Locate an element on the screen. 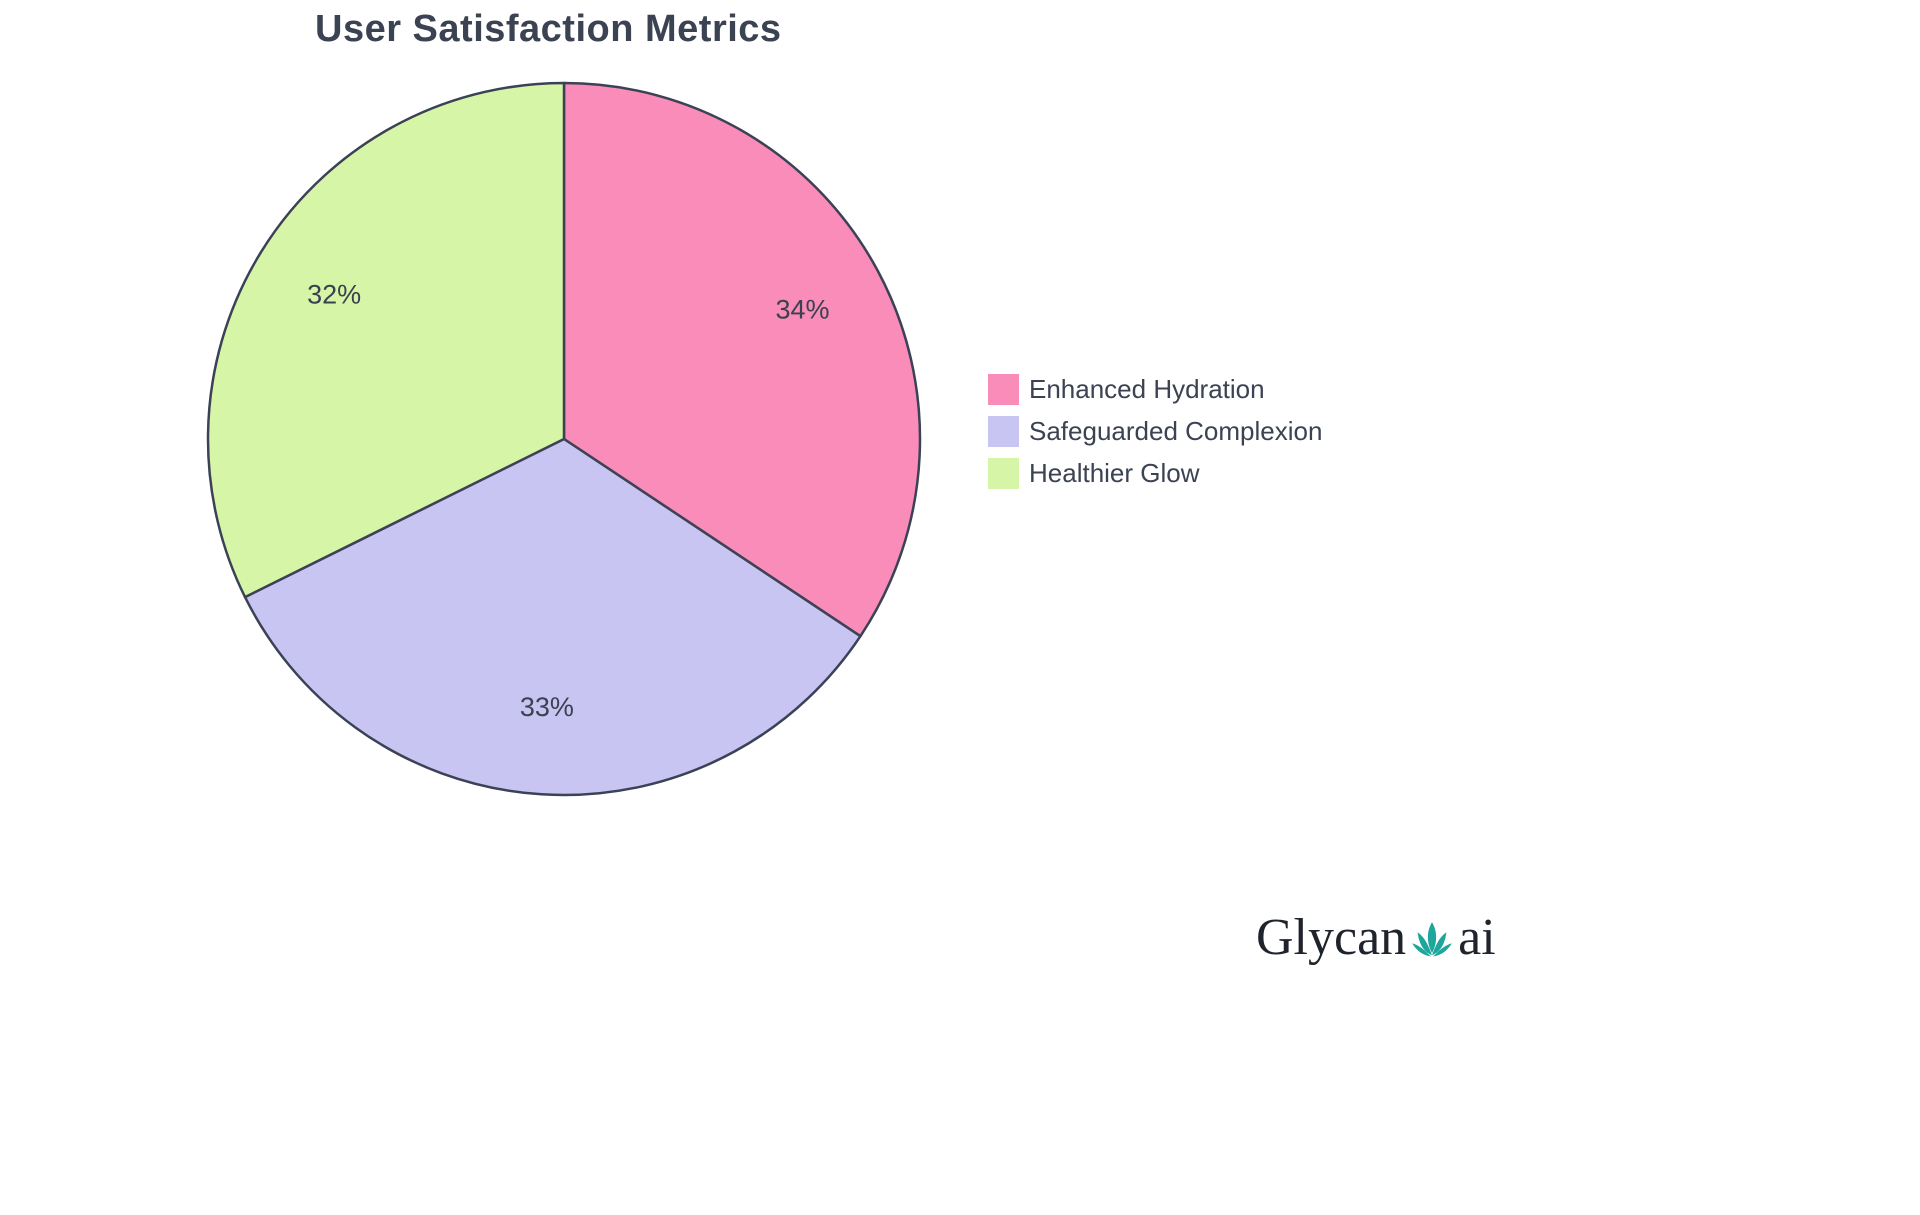 This screenshot has height=1215, width=1920. slice-percent-label: 34% is located at coordinates (802, 309).